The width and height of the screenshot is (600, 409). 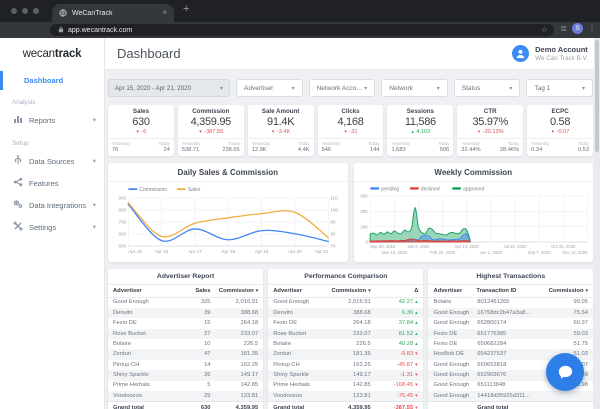 What do you see at coordinates (346, 333) in the screenshot?
I see `table-row: Rose Bucket 233.07 81.52▲` at bounding box center [346, 333].